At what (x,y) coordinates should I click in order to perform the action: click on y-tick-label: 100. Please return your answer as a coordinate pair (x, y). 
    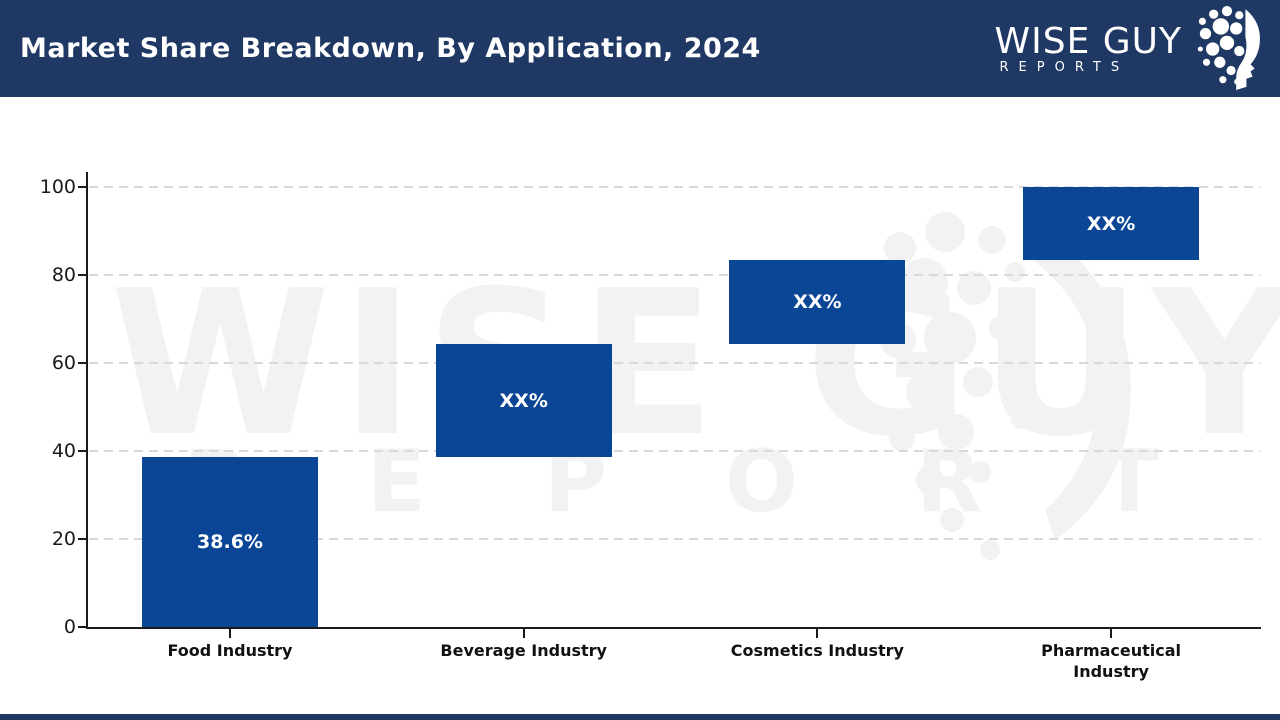
    Looking at the image, I should click on (57, 187).